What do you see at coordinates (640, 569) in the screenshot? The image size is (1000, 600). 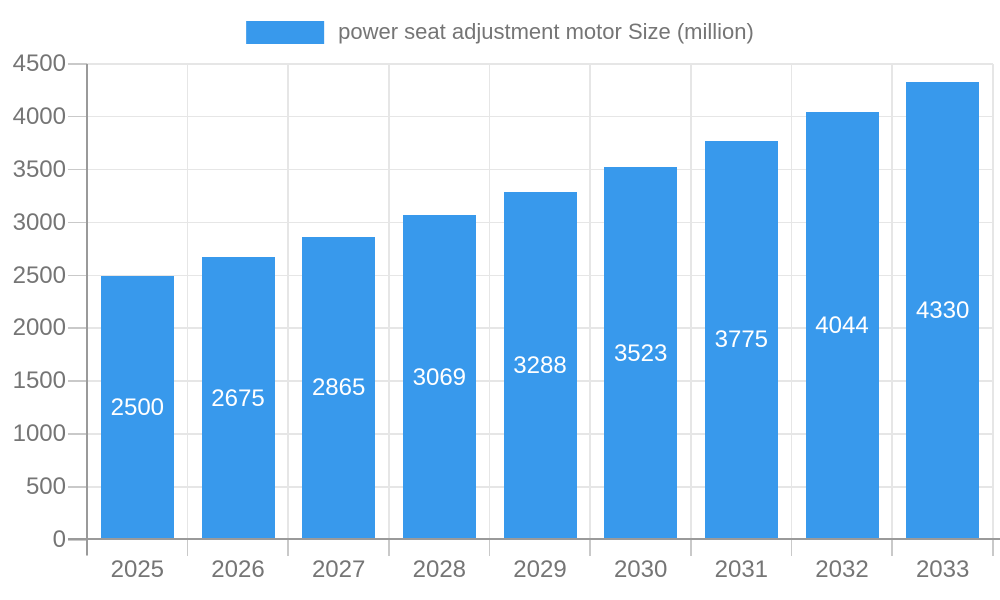 I see `x-axis-tick-label: 2030` at bounding box center [640, 569].